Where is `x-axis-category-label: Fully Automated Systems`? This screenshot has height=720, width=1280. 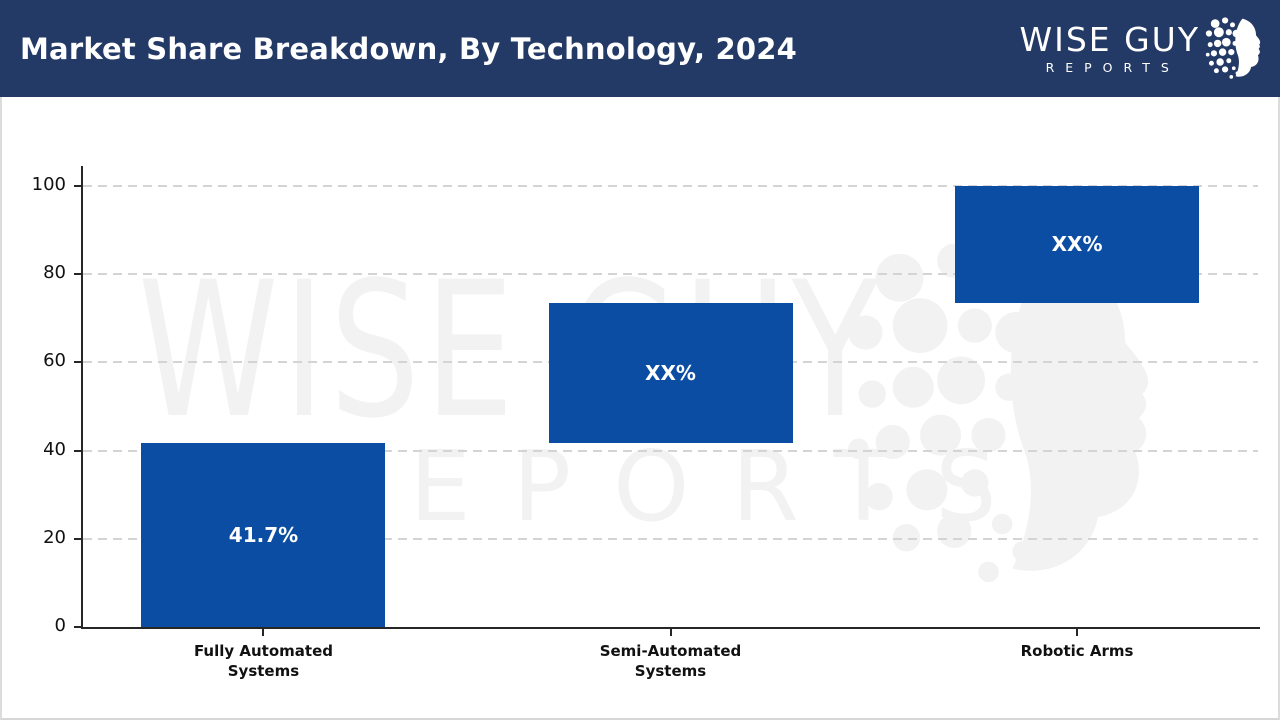 x-axis-category-label: Fully Automated Systems is located at coordinates (263, 661).